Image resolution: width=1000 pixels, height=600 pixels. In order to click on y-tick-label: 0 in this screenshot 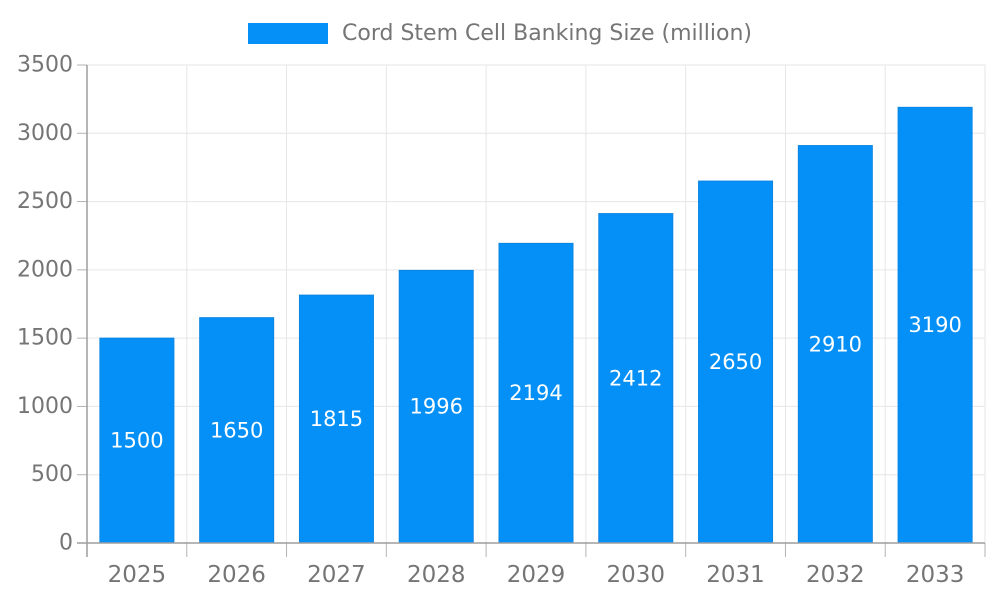, I will do `click(66, 543)`.